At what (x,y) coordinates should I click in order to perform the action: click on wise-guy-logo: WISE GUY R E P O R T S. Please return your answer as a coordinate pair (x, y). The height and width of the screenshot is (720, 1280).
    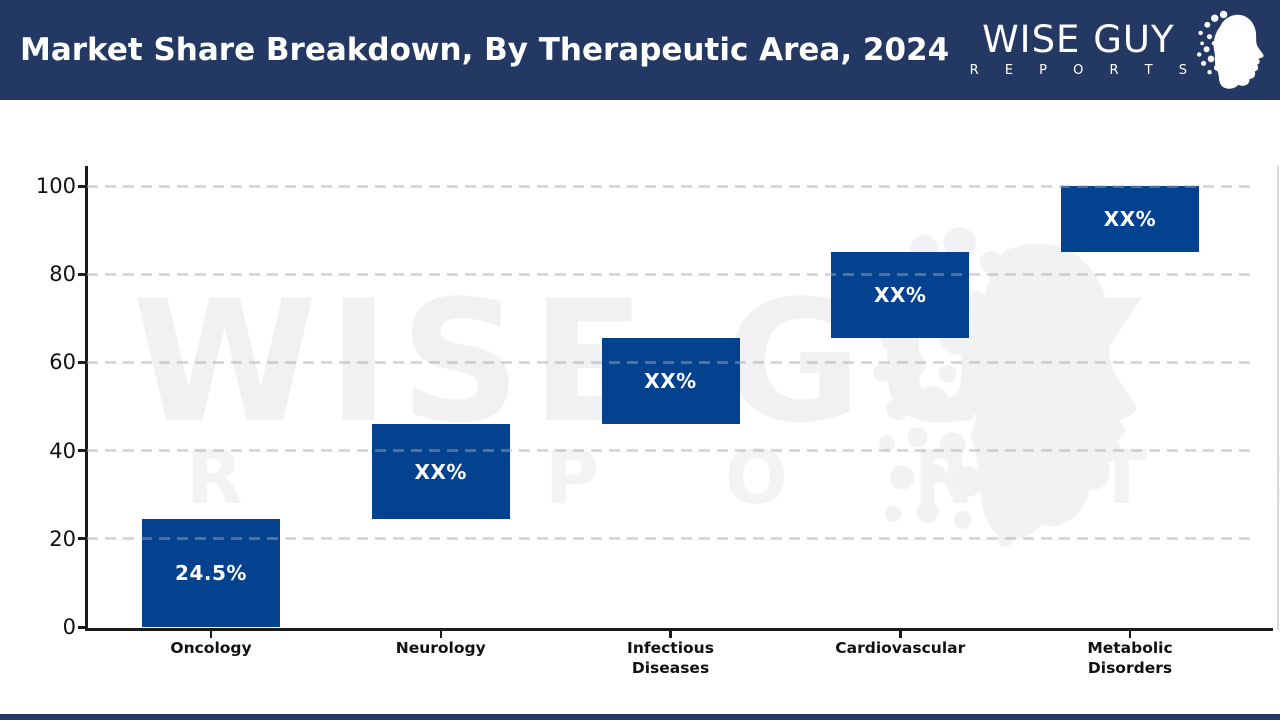
    Looking at the image, I should click on (1113, 50).